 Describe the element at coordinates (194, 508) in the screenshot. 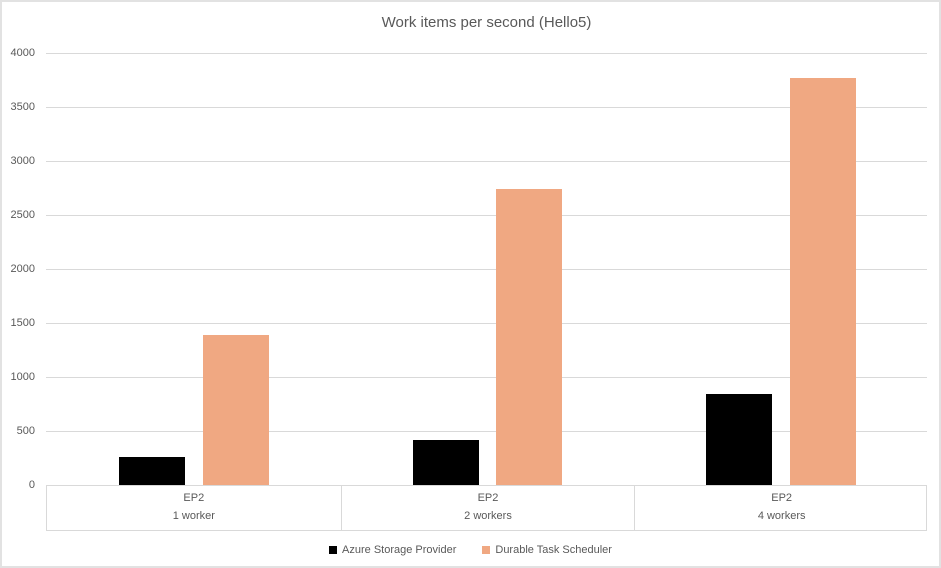

I see `x-axis-category-1-worker: EP2 1 worker` at that location.